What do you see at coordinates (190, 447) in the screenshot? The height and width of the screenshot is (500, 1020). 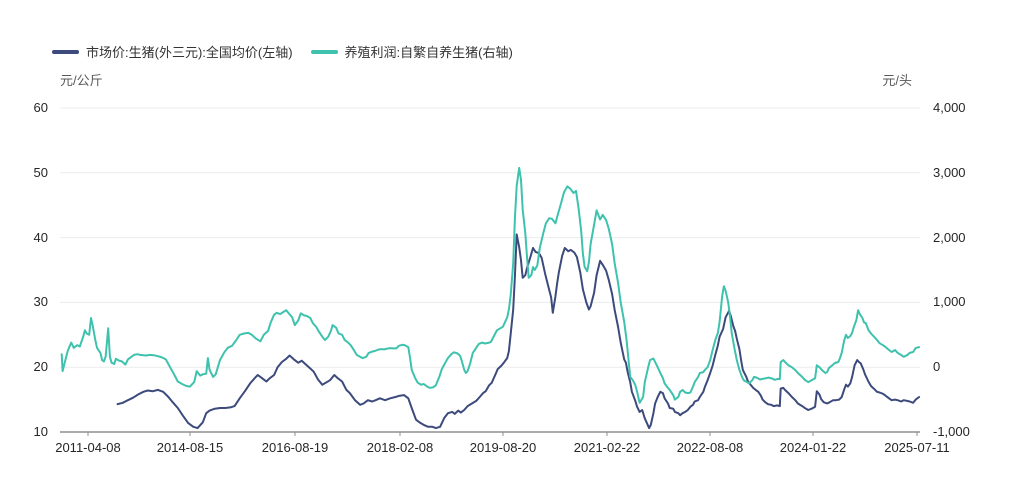 I see `x-axis-label: 2014-08-15` at bounding box center [190, 447].